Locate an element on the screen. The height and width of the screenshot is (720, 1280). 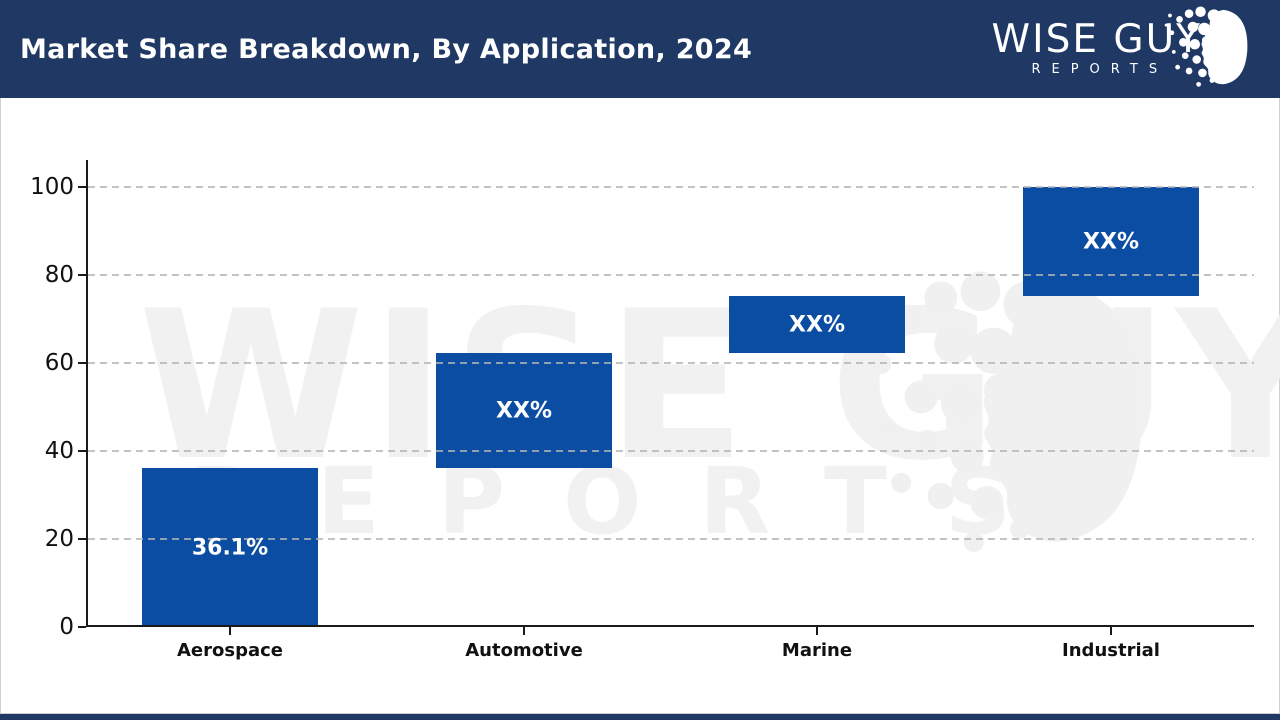
brand-logo: WISE GUY REPORTS is located at coordinates (1133, 49).